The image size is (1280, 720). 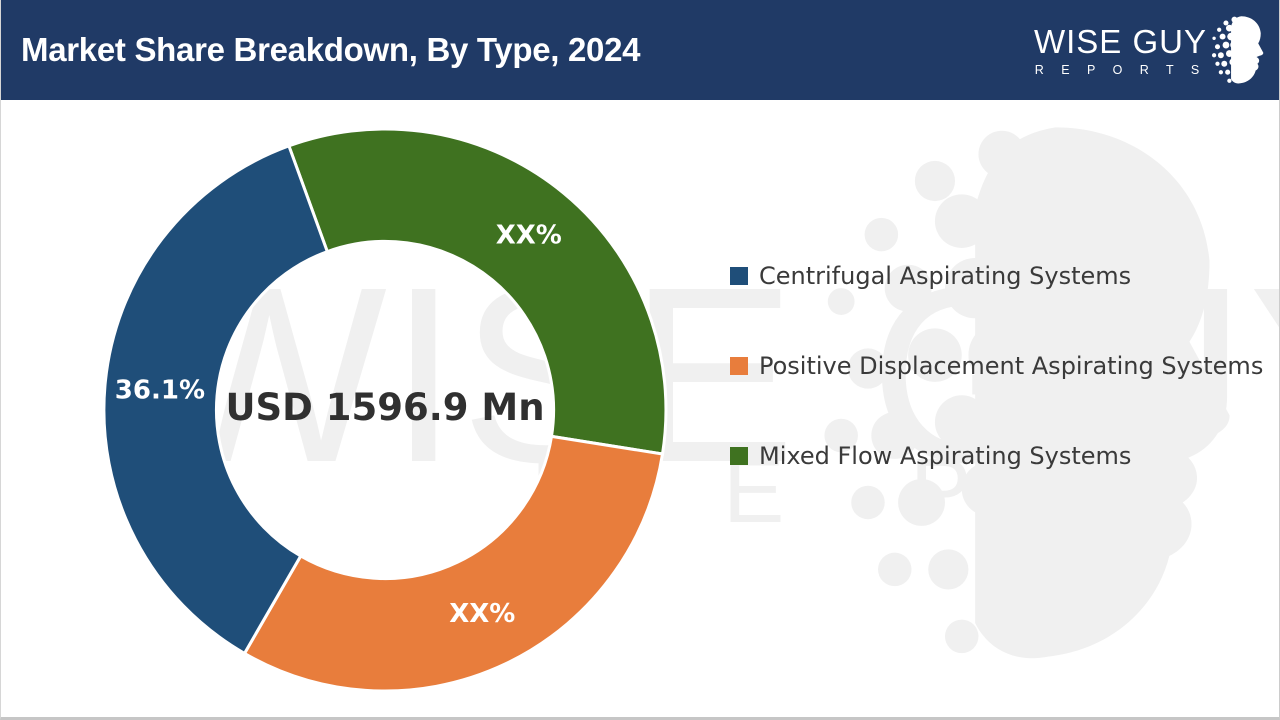 I want to click on brand-logo: WISE GUY R E P O R T S, so click(x=1149, y=51).